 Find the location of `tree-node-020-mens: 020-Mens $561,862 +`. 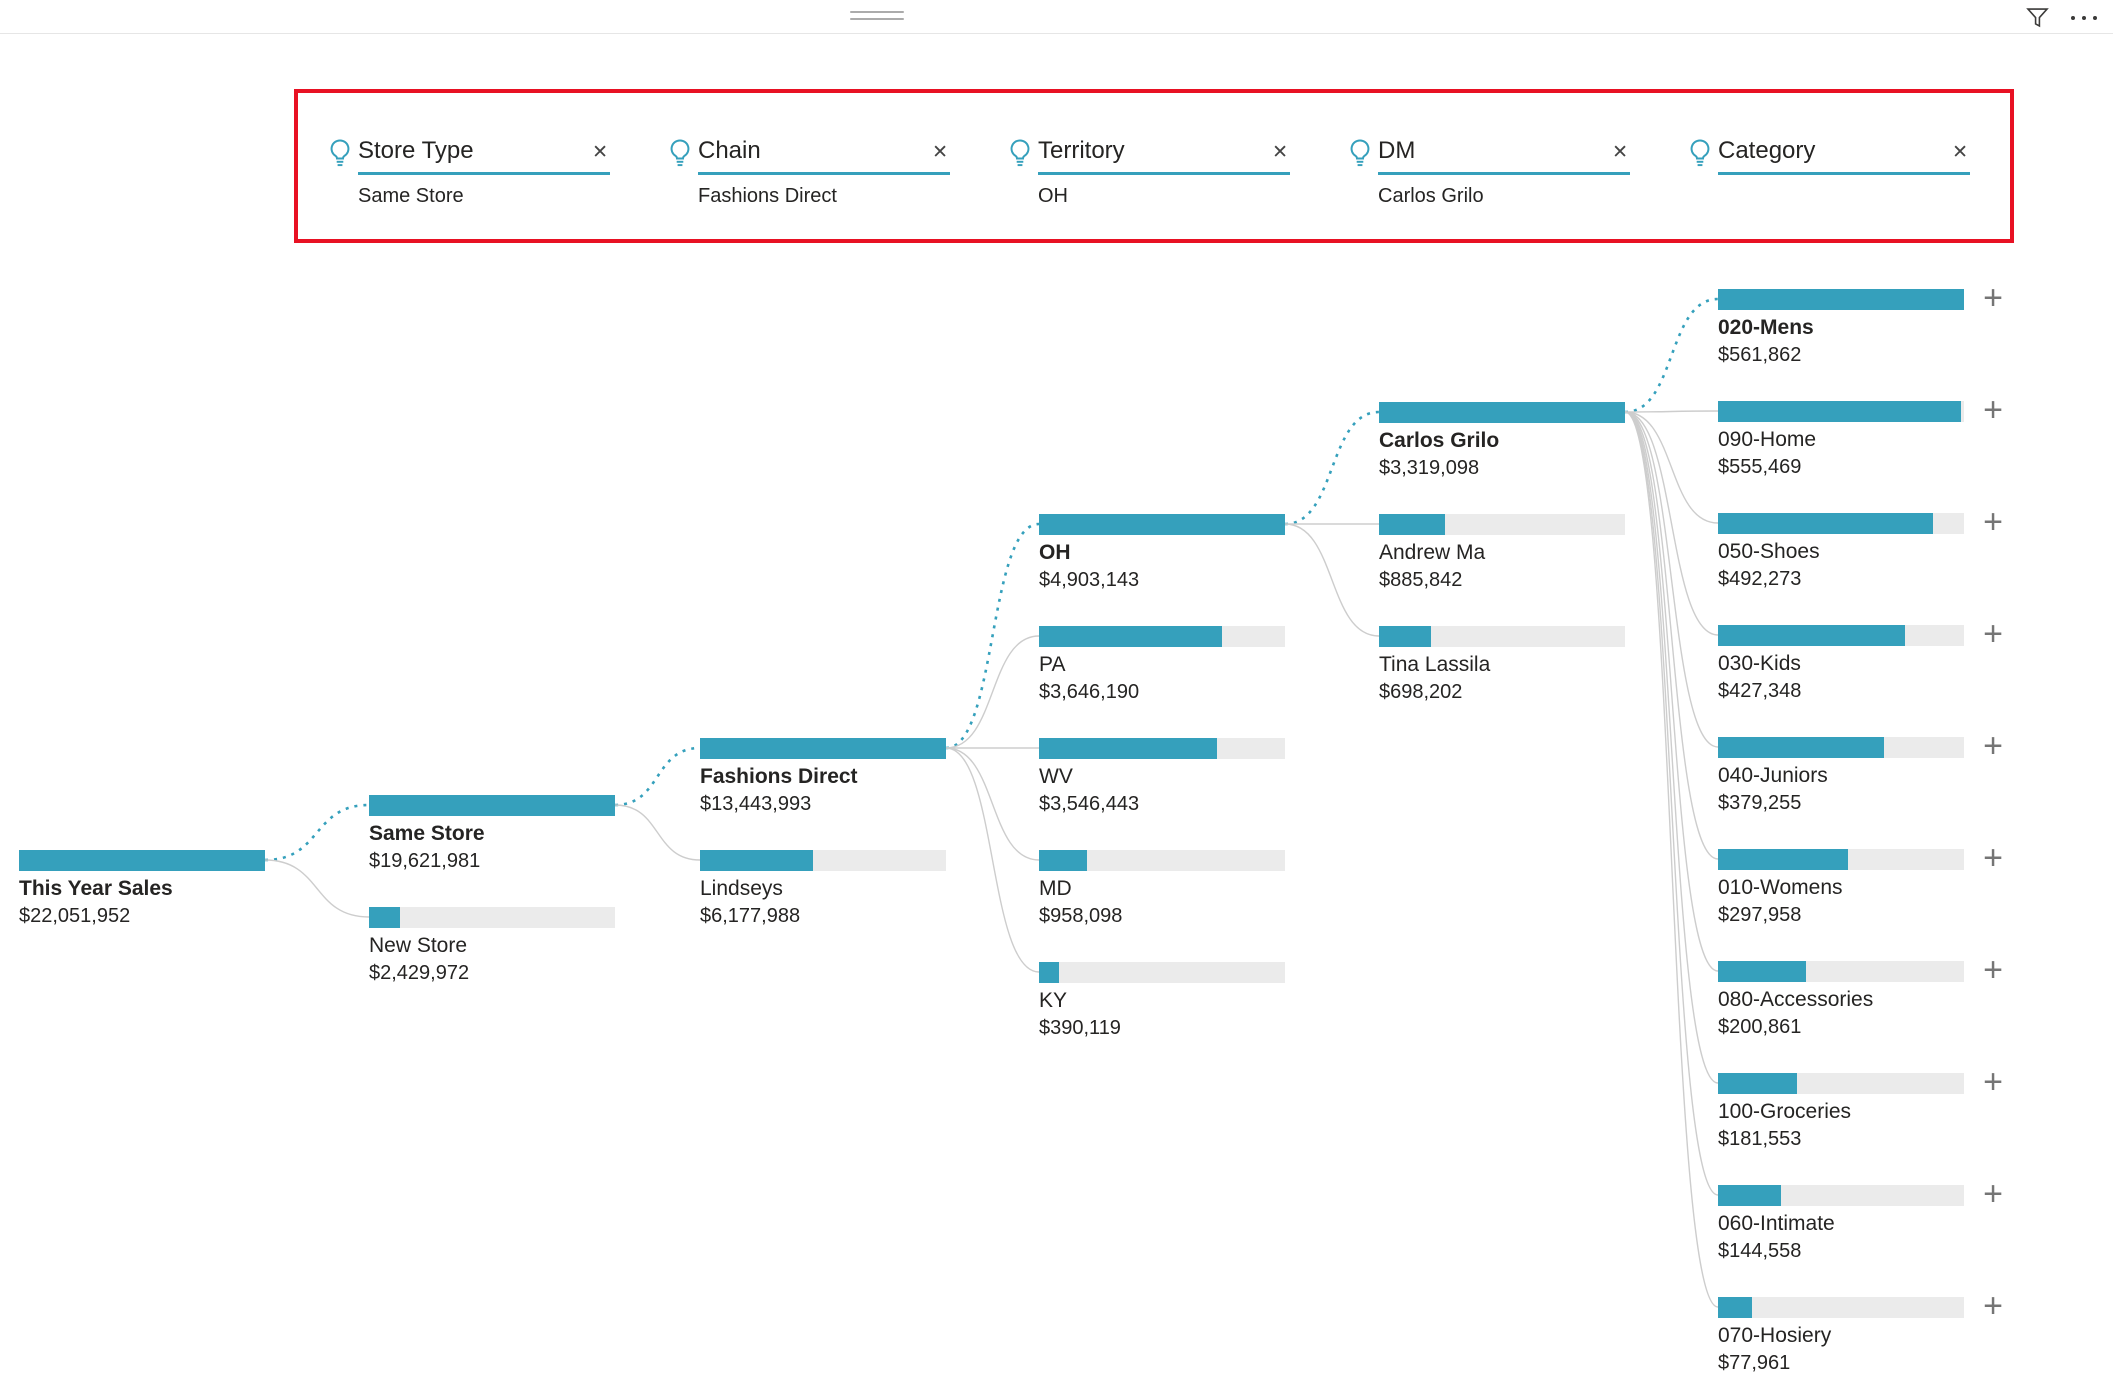

tree-node-020-mens: 020-Mens $561,862 + is located at coordinates (1860, 324).